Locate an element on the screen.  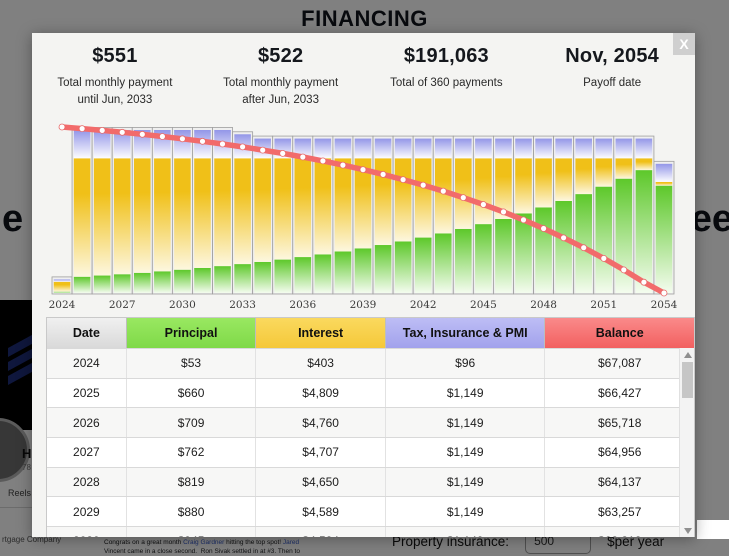
table-cell: $67,087 is located at coordinates (620, 363).